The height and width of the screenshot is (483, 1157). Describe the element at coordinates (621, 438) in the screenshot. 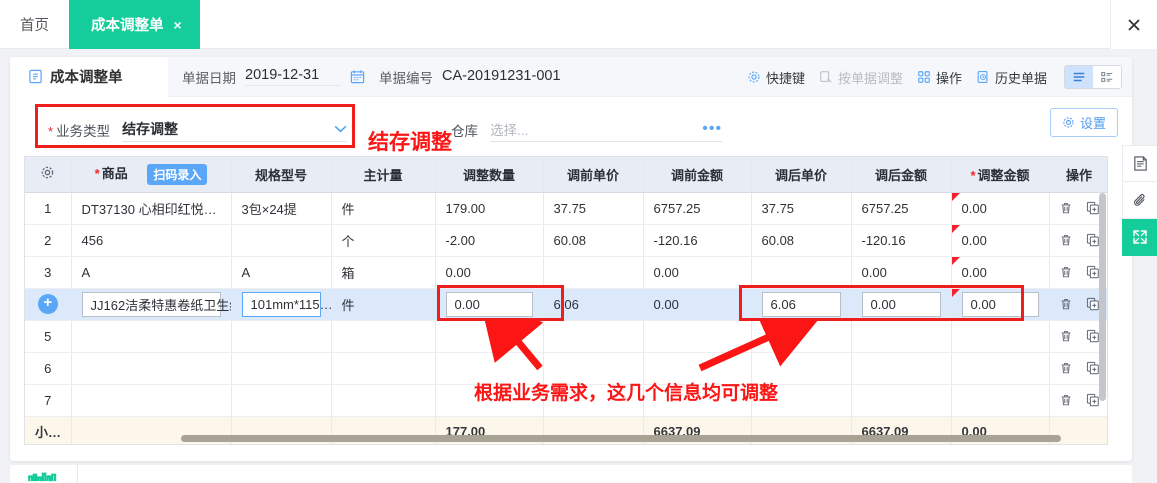

I see `horizontal-scrollbar` at that location.